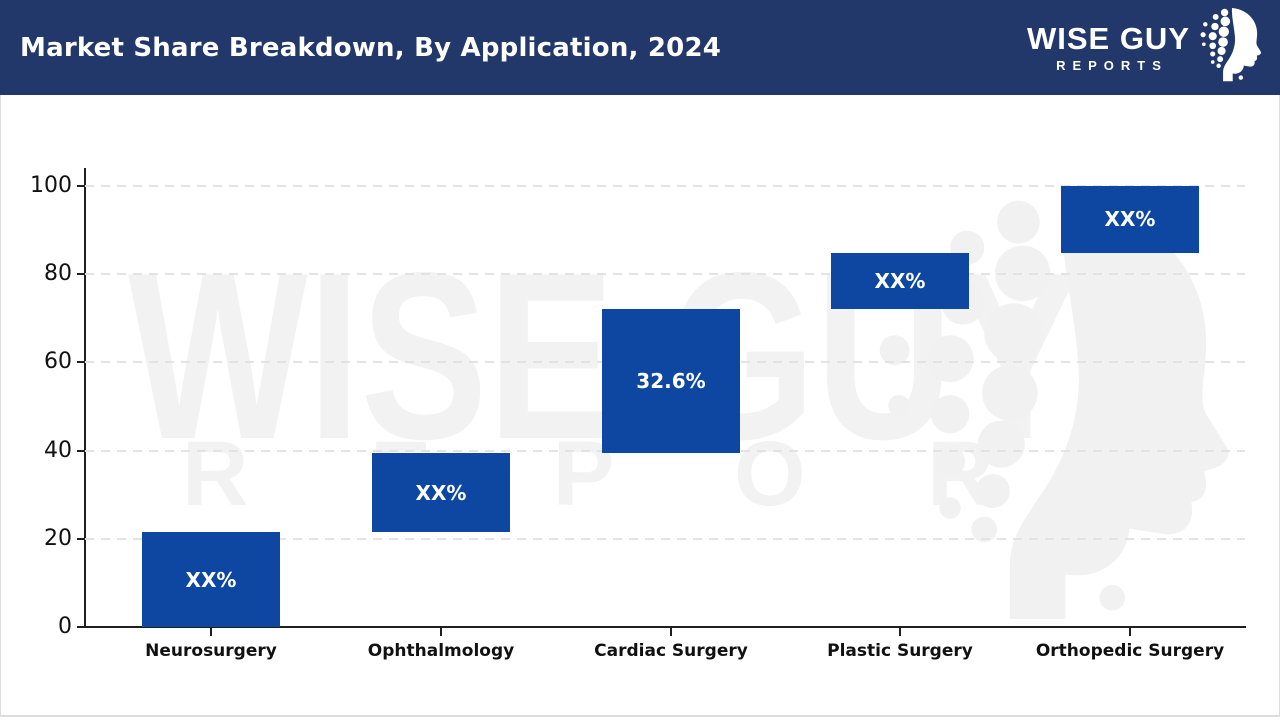 The width and height of the screenshot is (1280, 720). Describe the element at coordinates (1108, 38) in the screenshot. I see `logo-wordmark: WISE GUY` at that location.